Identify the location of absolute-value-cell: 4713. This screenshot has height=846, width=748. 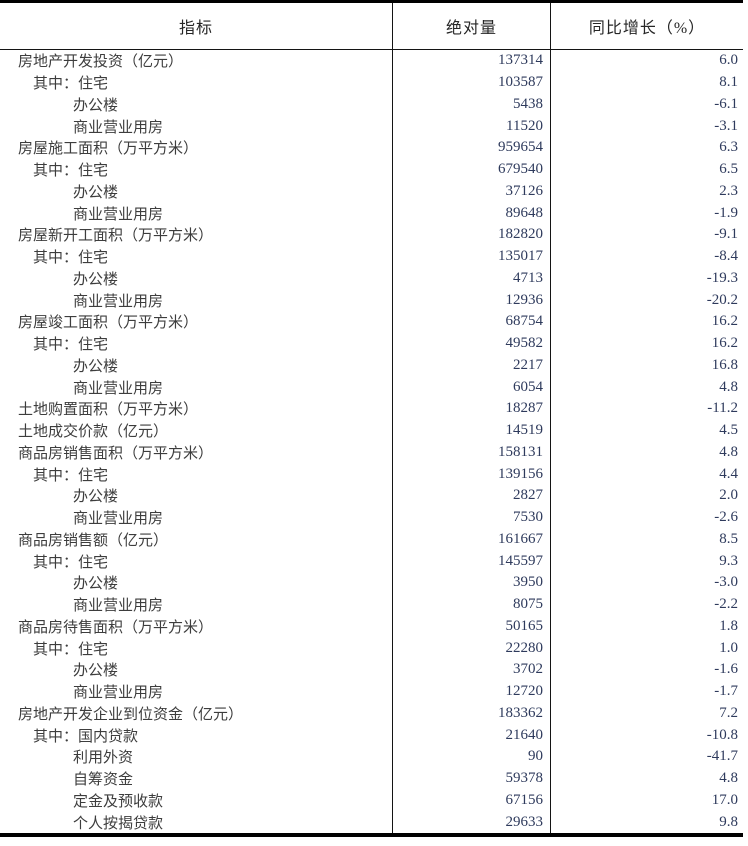
(472, 278).